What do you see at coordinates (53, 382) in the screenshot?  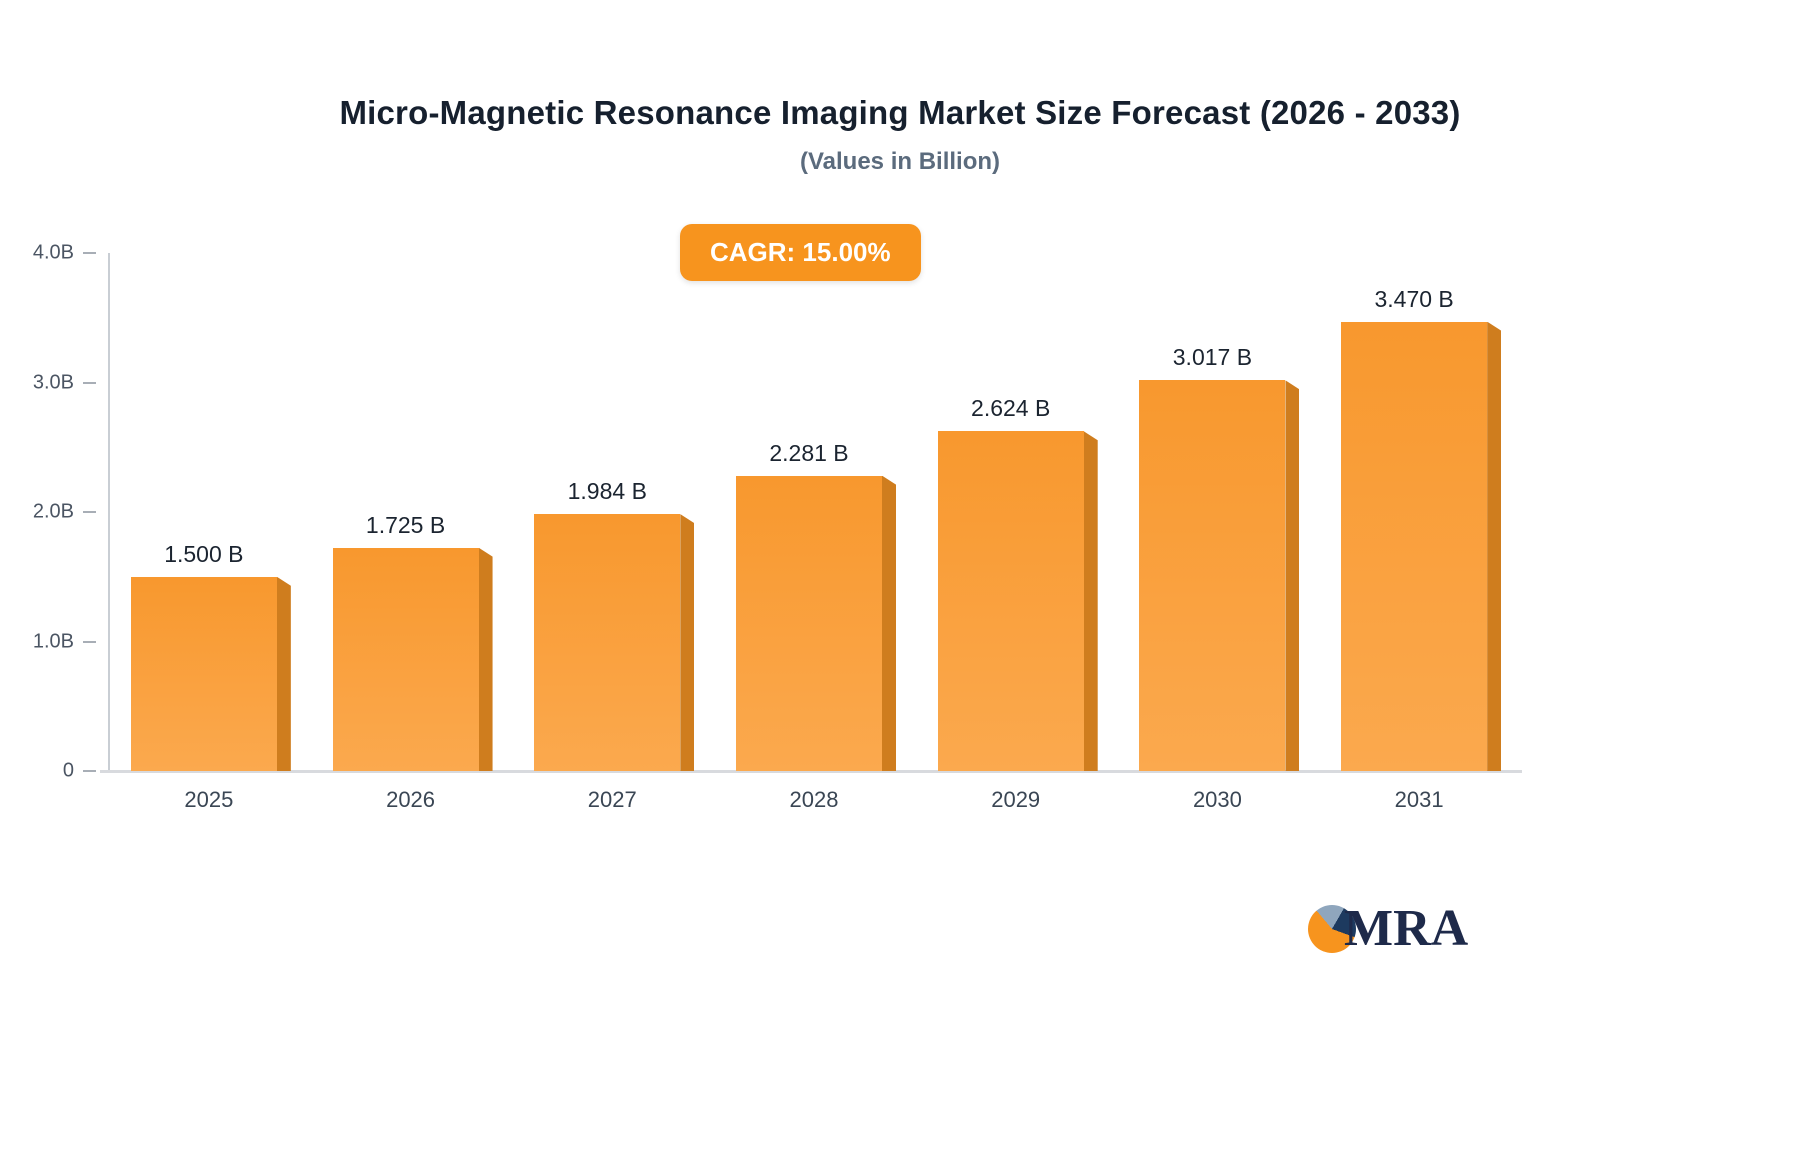 I see `y-tick-label: 3.0B` at bounding box center [53, 382].